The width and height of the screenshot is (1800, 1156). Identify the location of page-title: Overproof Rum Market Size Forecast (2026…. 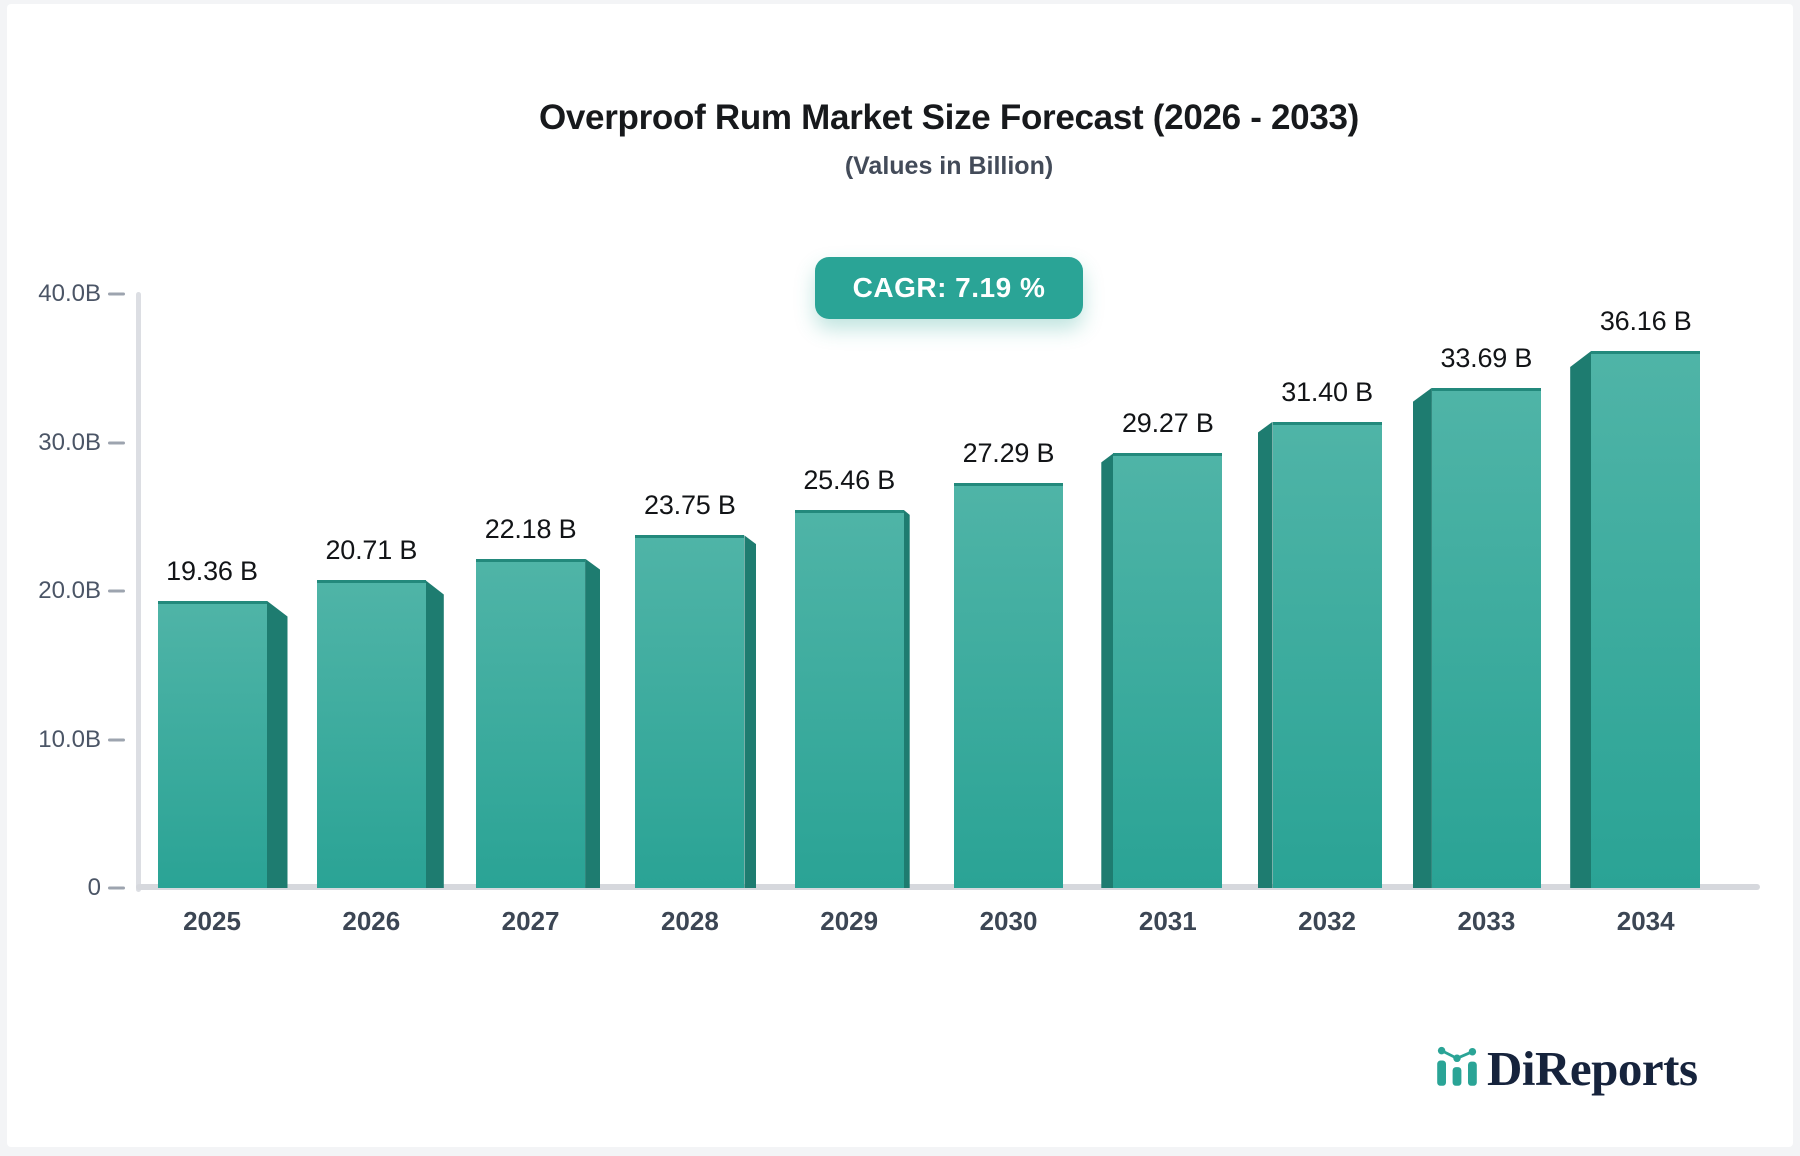
(949, 117).